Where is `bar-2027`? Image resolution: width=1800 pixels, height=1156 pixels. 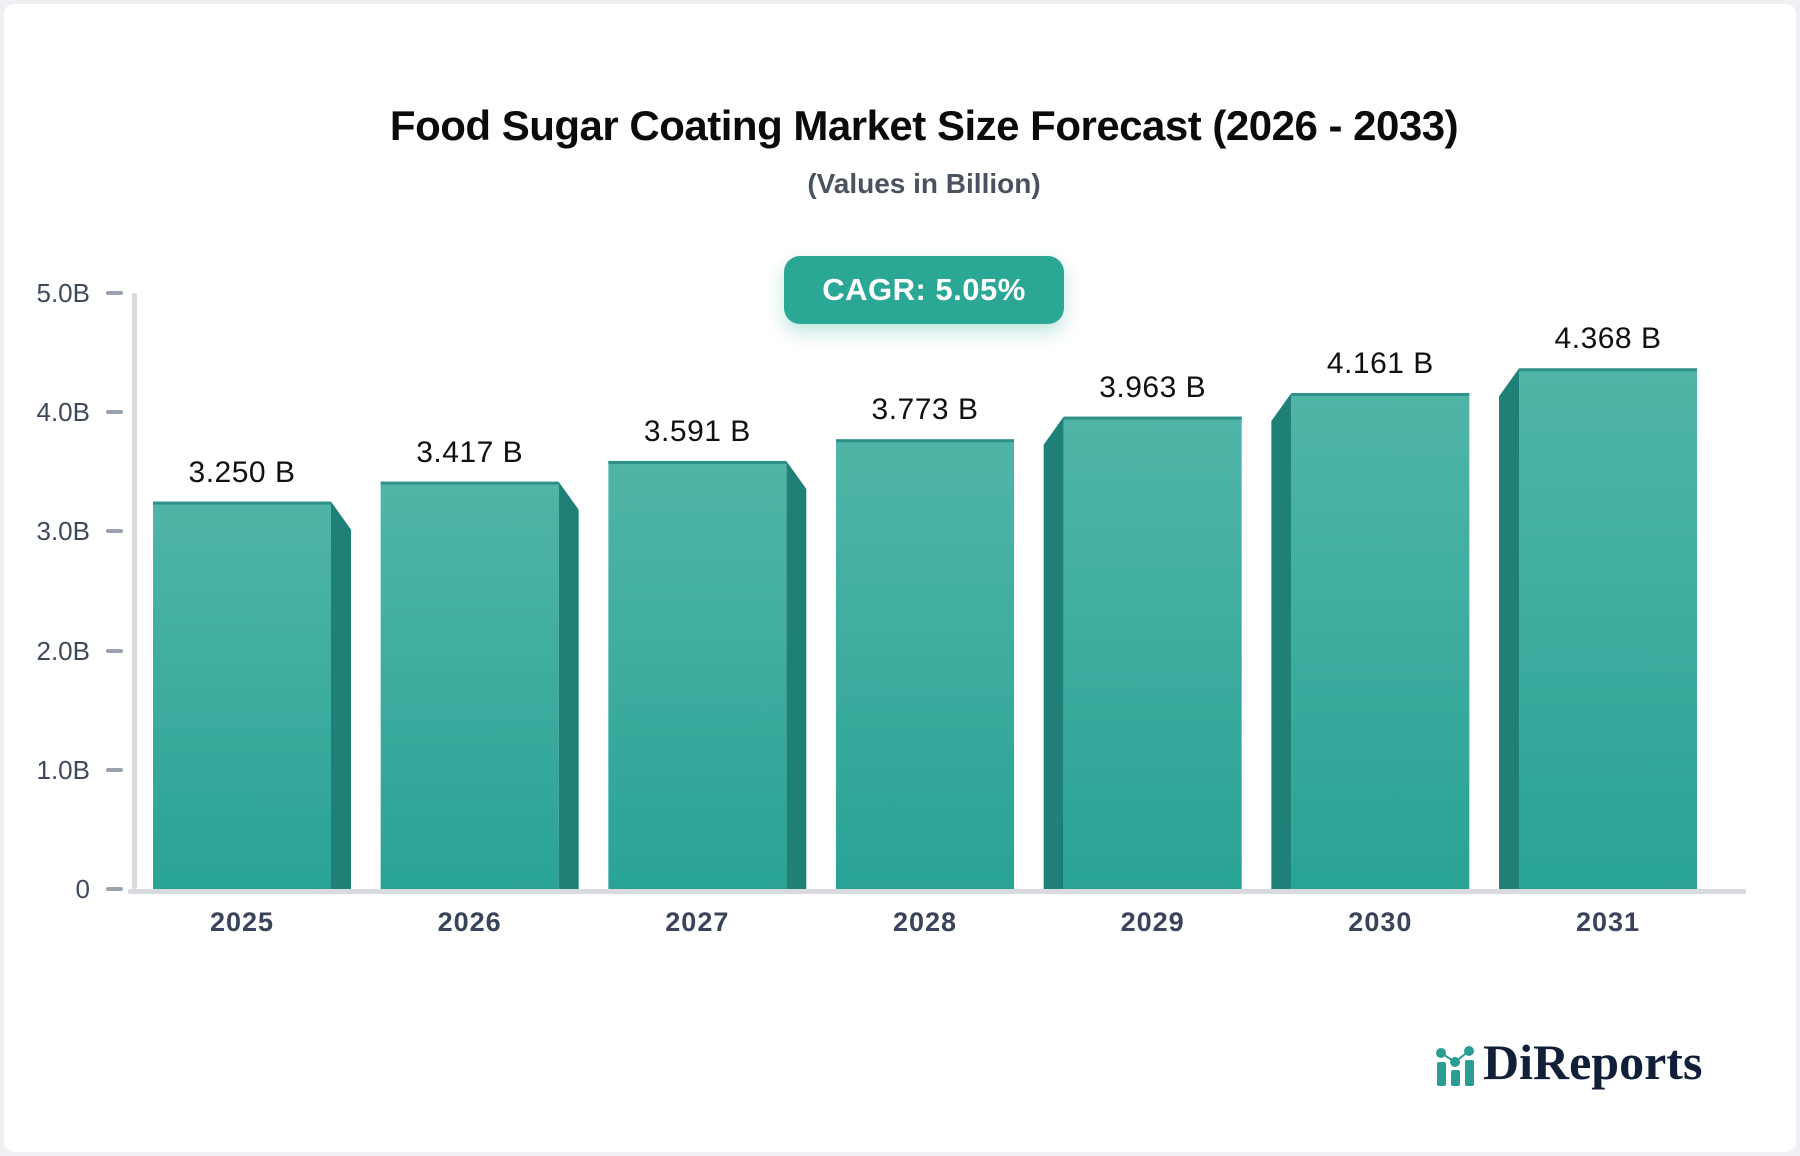 bar-2027 is located at coordinates (697, 674).